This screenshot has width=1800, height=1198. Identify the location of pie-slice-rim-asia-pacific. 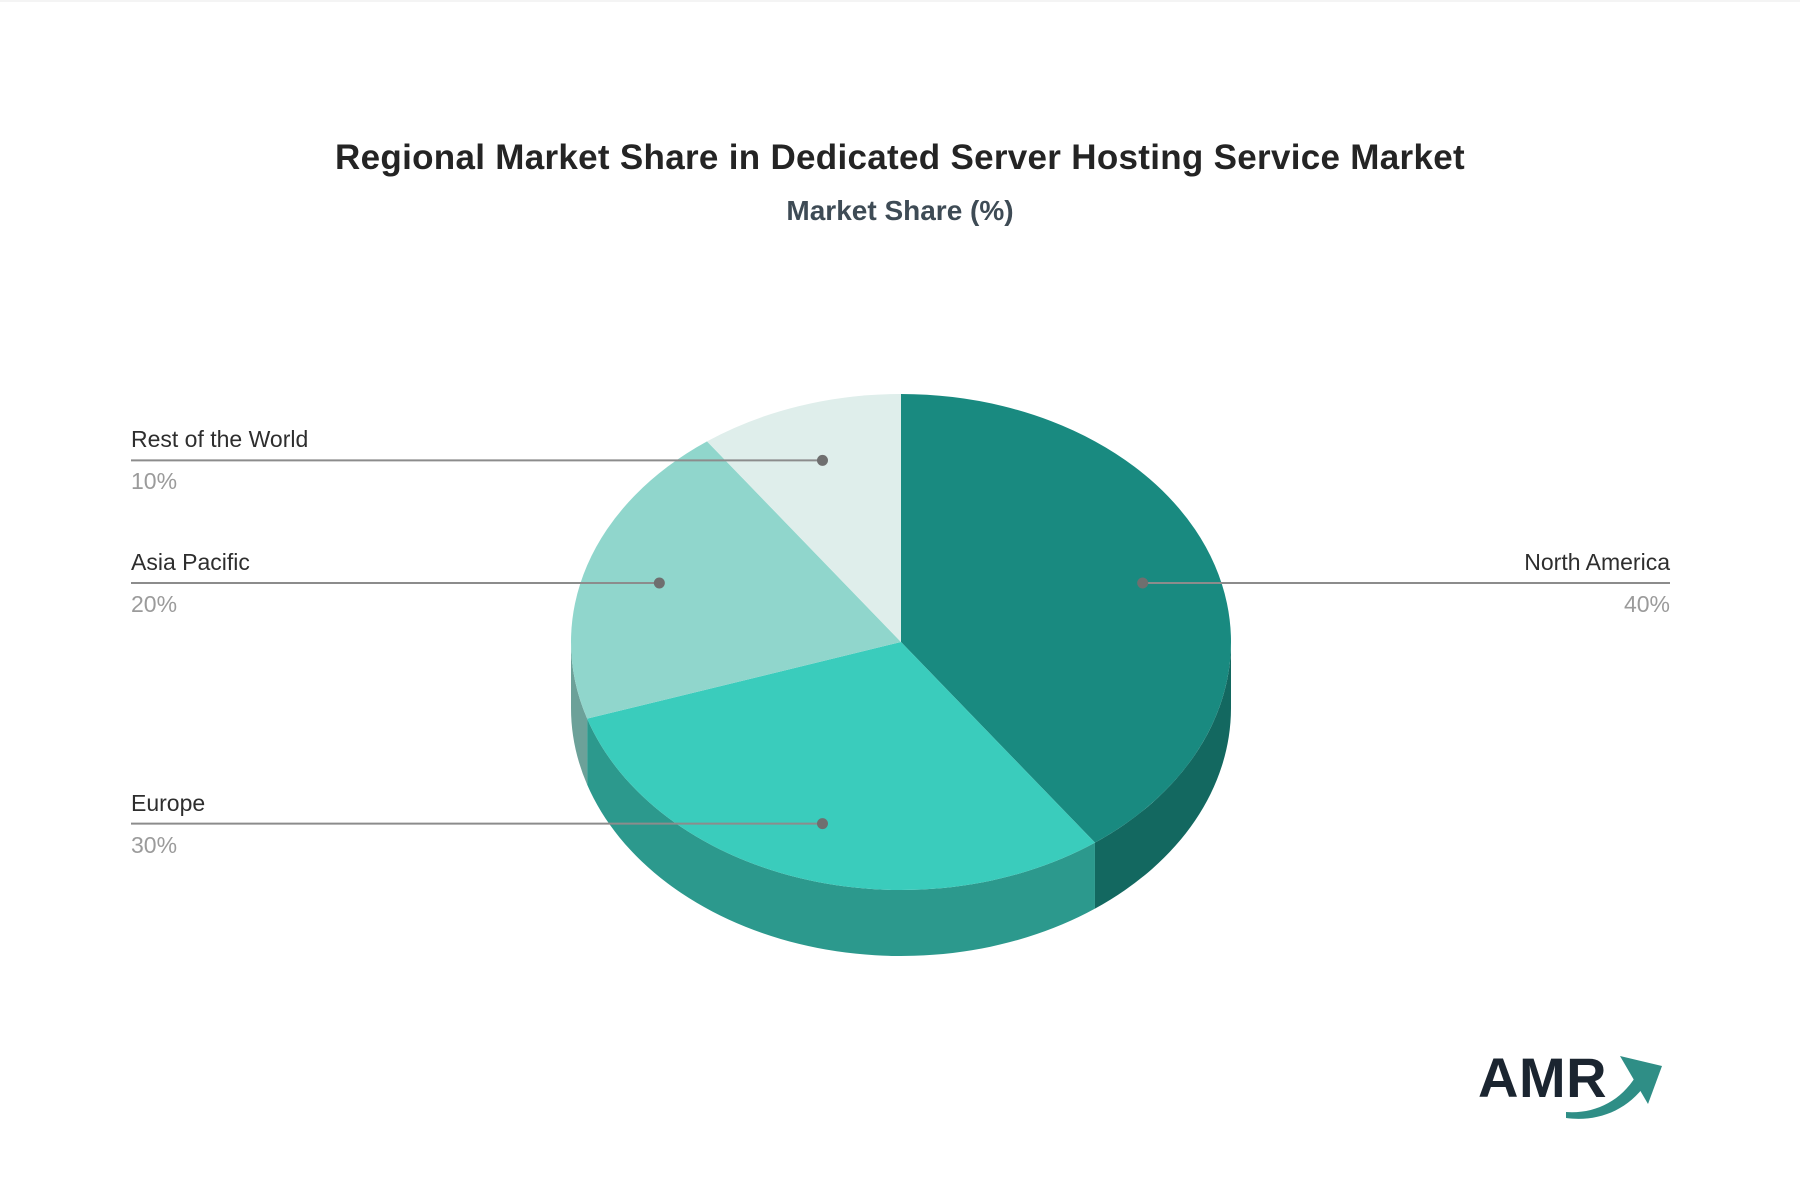
(579, 713).